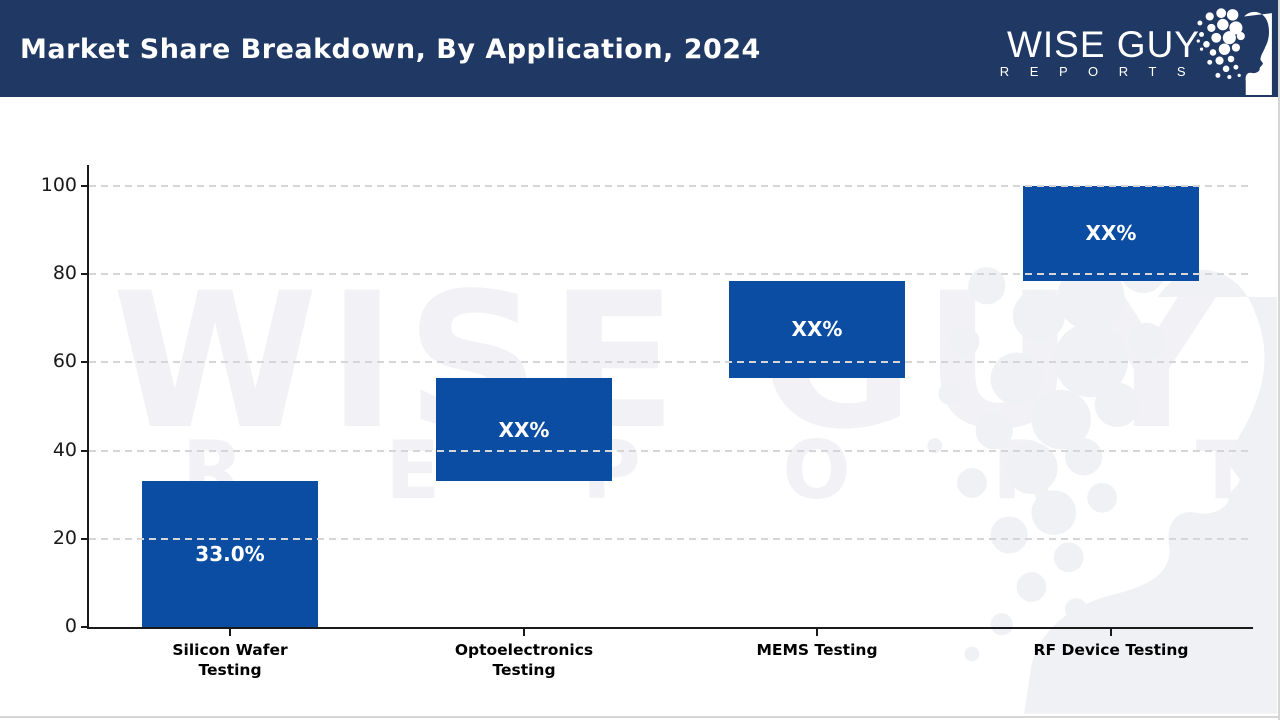  Describe the element at coordinates (1103, 44) in the screenshot. I see `logo-wordmark: WISE GUY` at that location.